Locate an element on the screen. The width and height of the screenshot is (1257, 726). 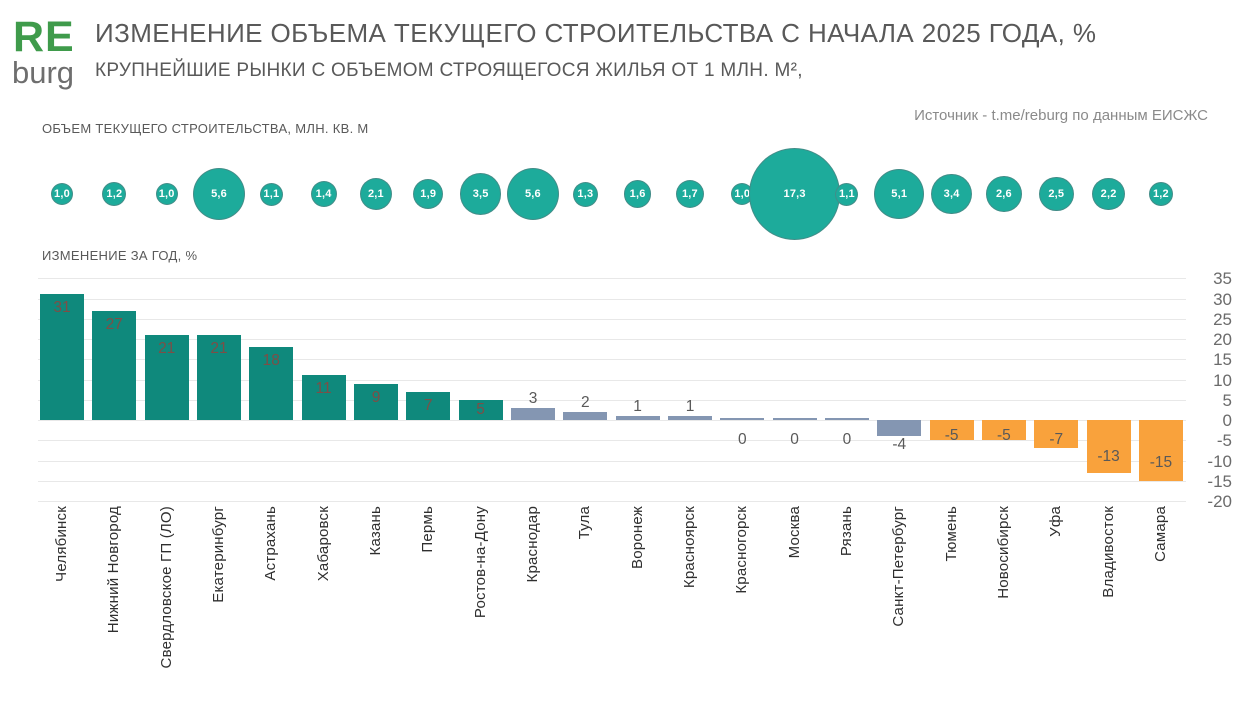
volume-bubble: 2,6 is located at coordinates (1004, 194).